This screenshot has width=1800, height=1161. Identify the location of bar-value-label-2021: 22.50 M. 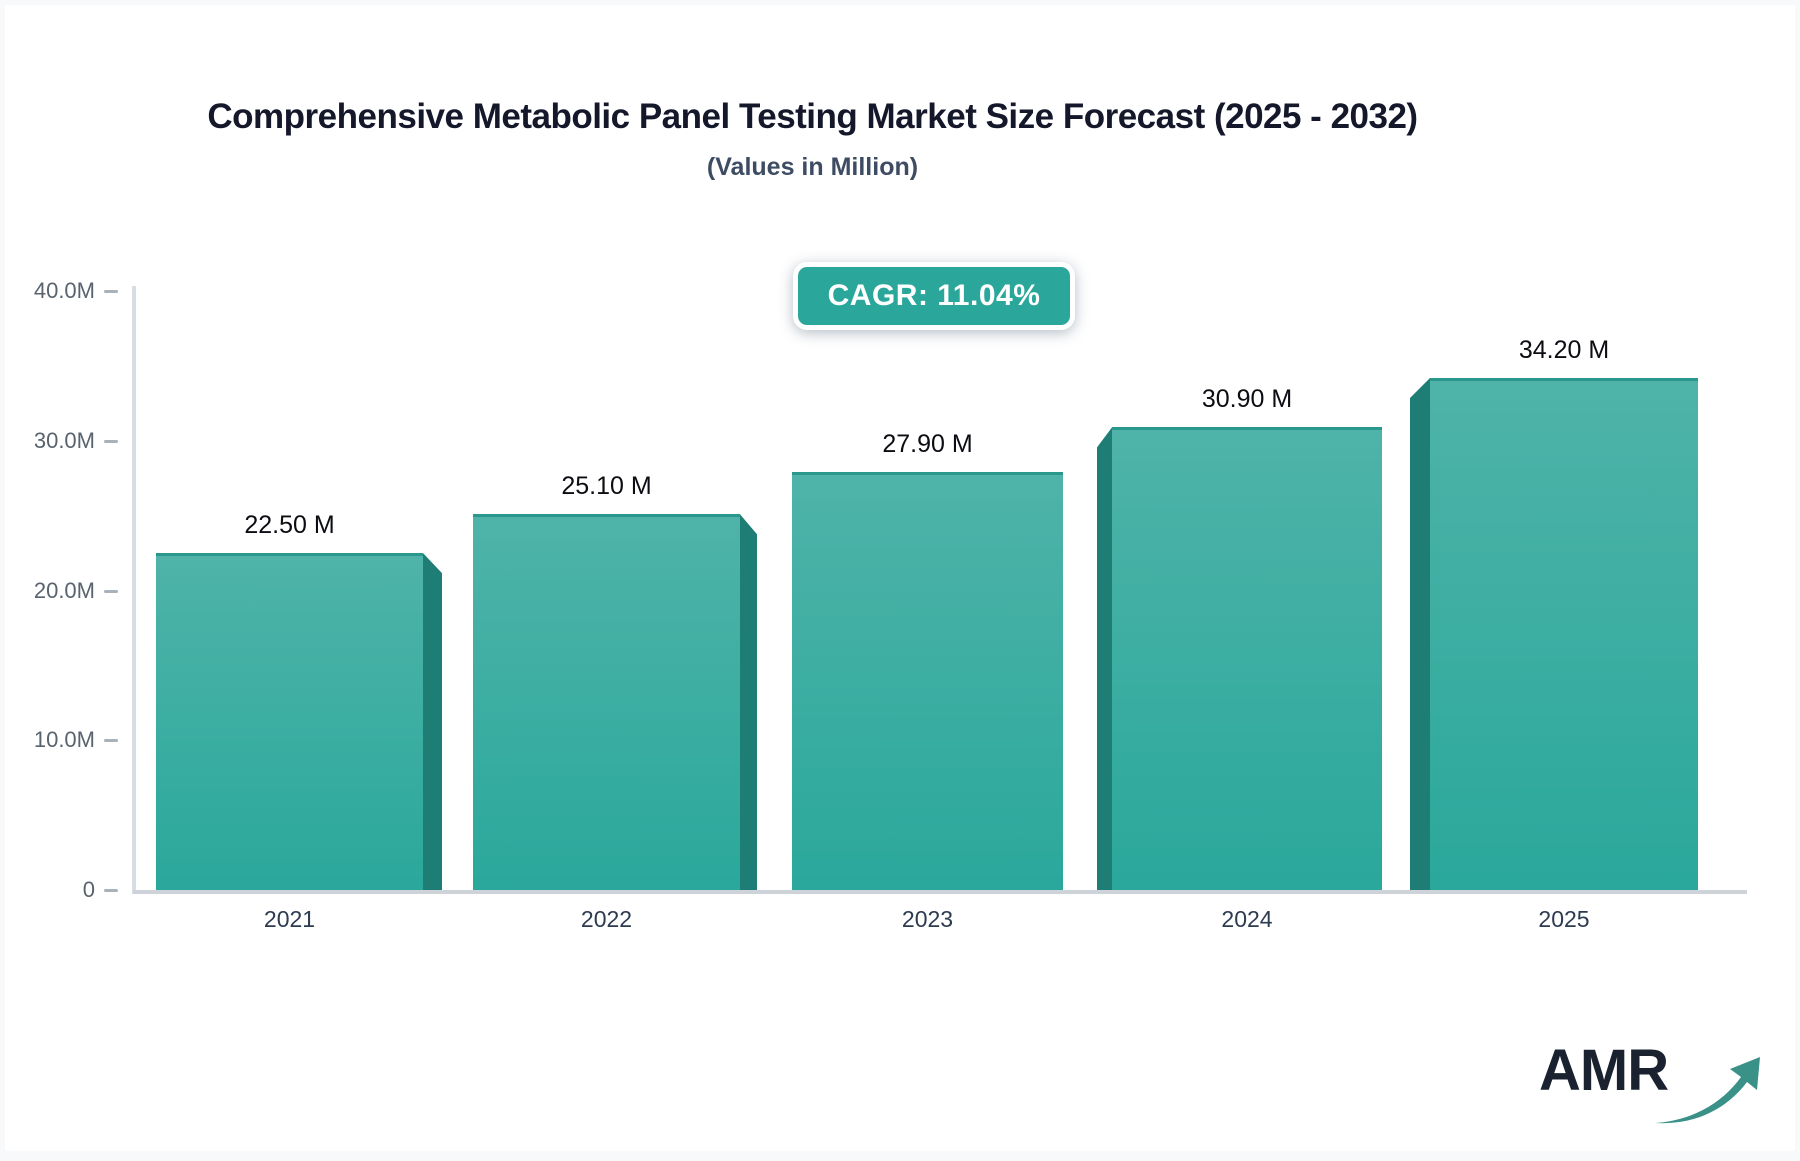
(289, 525).